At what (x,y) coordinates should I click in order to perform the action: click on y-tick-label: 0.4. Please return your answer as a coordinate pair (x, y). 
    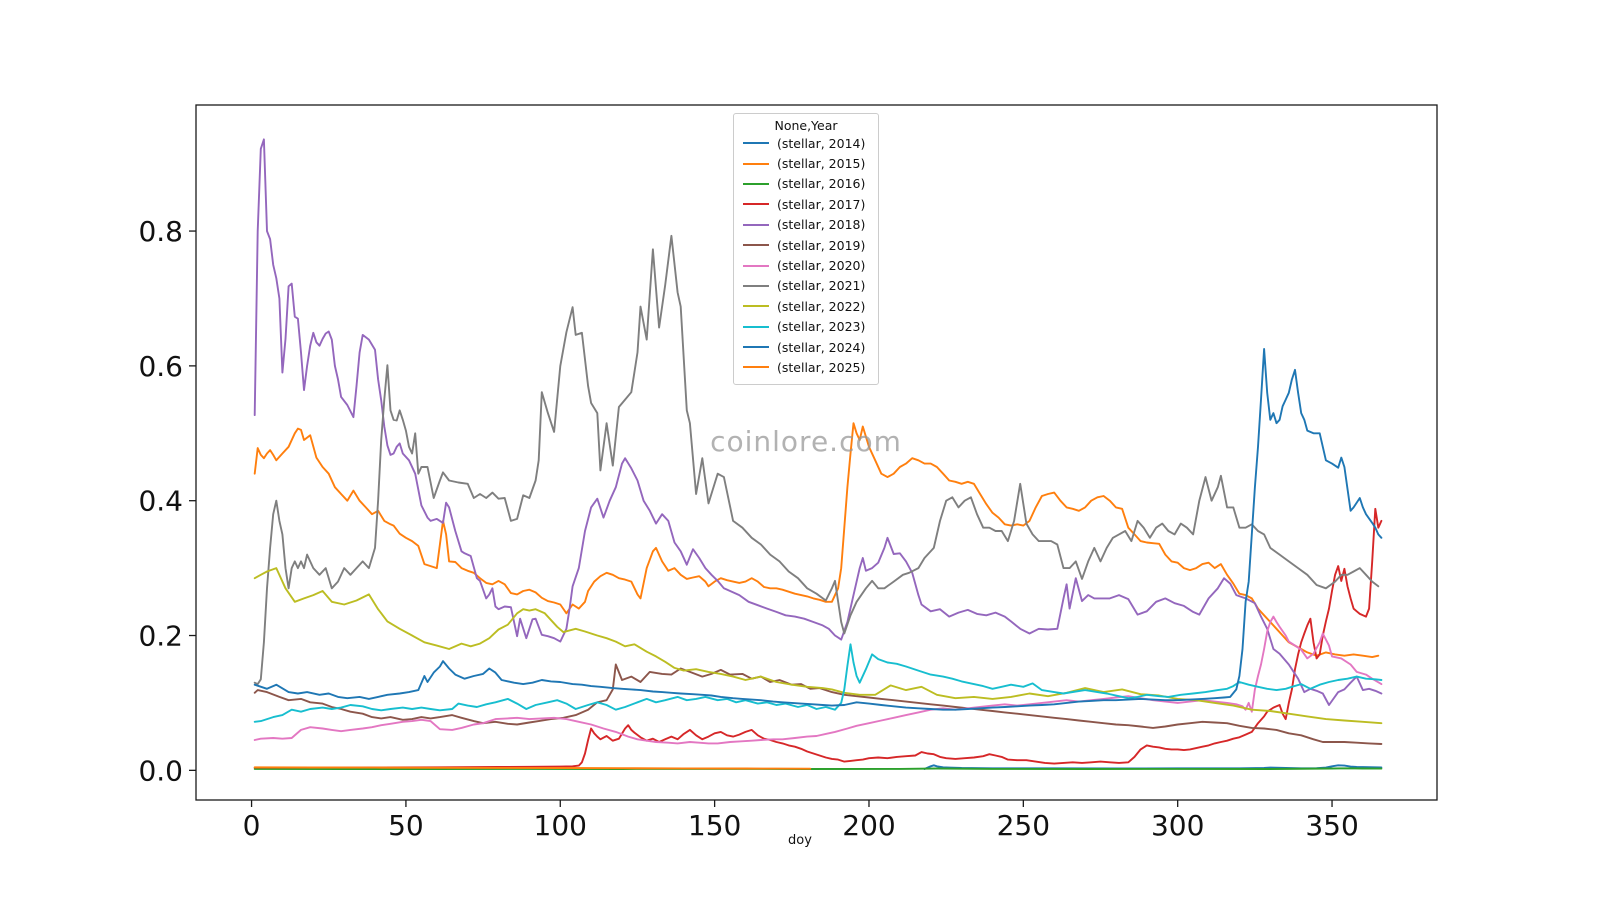
    Looking at the image, I should click on (160, 501).